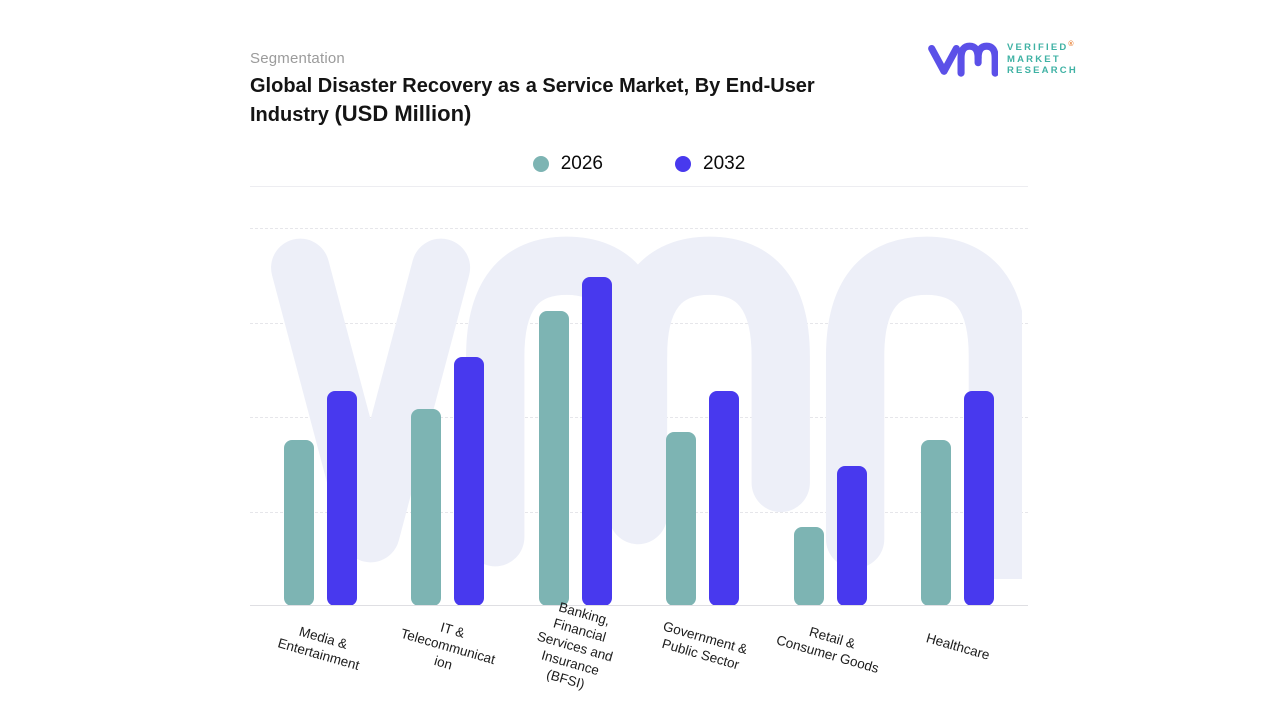 The height and width of the screenshot is (720, 1280). I want to click on chart-title-unit: (USD Million), so click(403, 113).